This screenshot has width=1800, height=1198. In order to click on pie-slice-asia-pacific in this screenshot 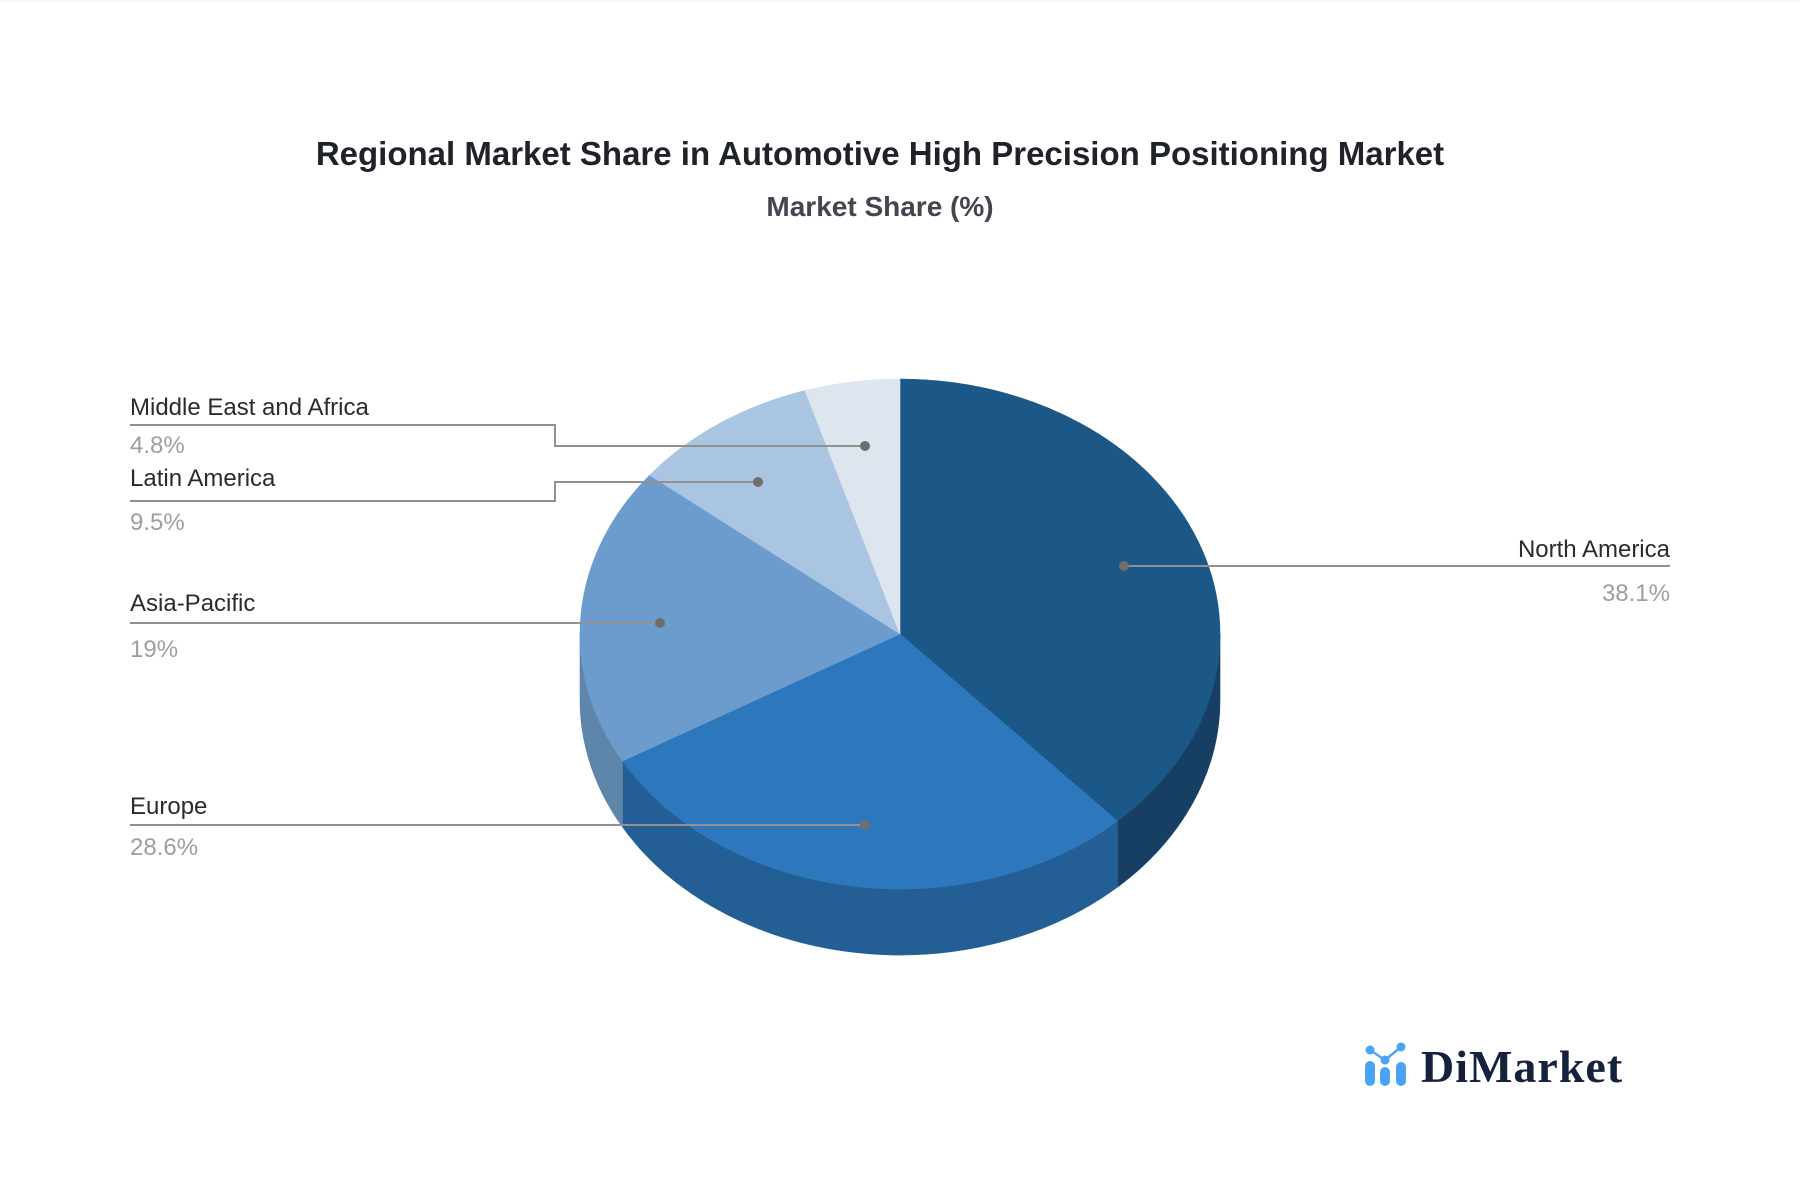, I will do `click(740, 618)`.